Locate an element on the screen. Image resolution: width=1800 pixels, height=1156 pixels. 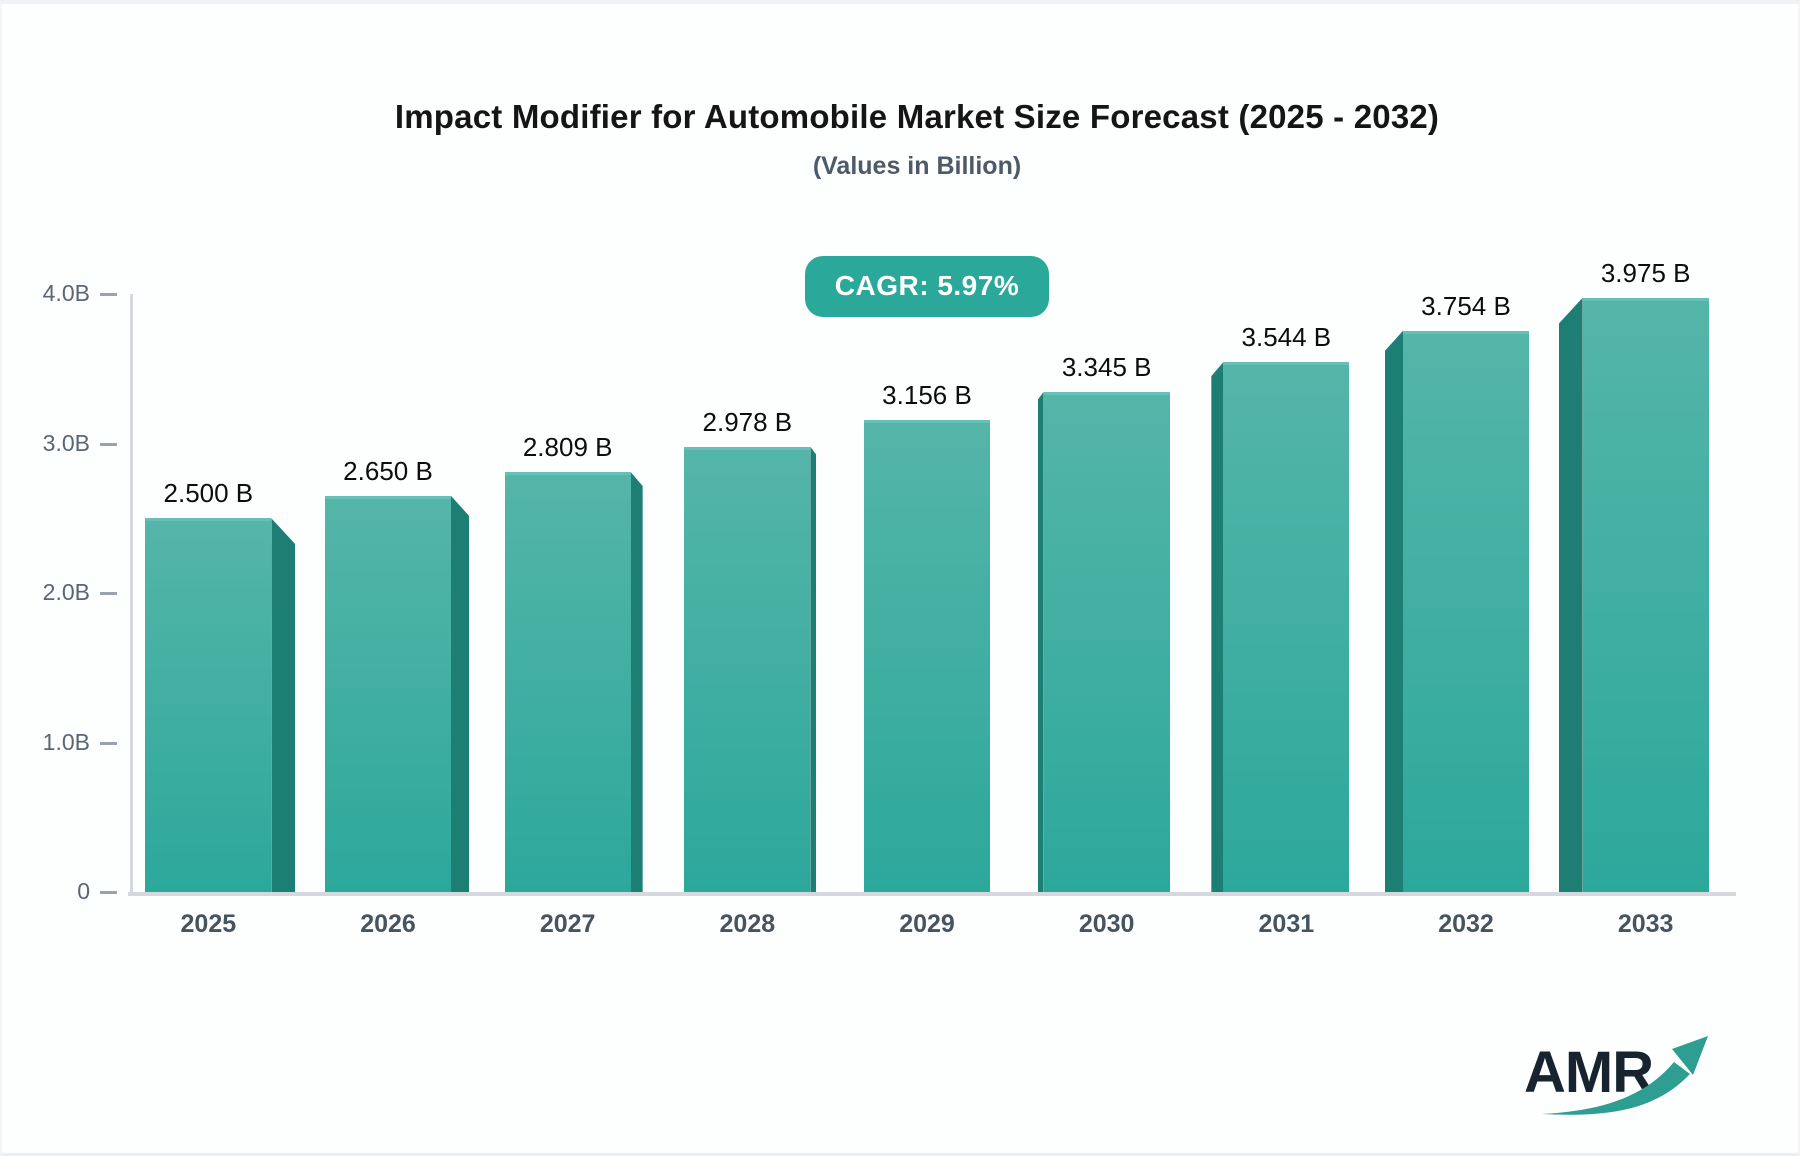
cagr-badge: CAGR: 5.97% is located at coordinates (927, 286).